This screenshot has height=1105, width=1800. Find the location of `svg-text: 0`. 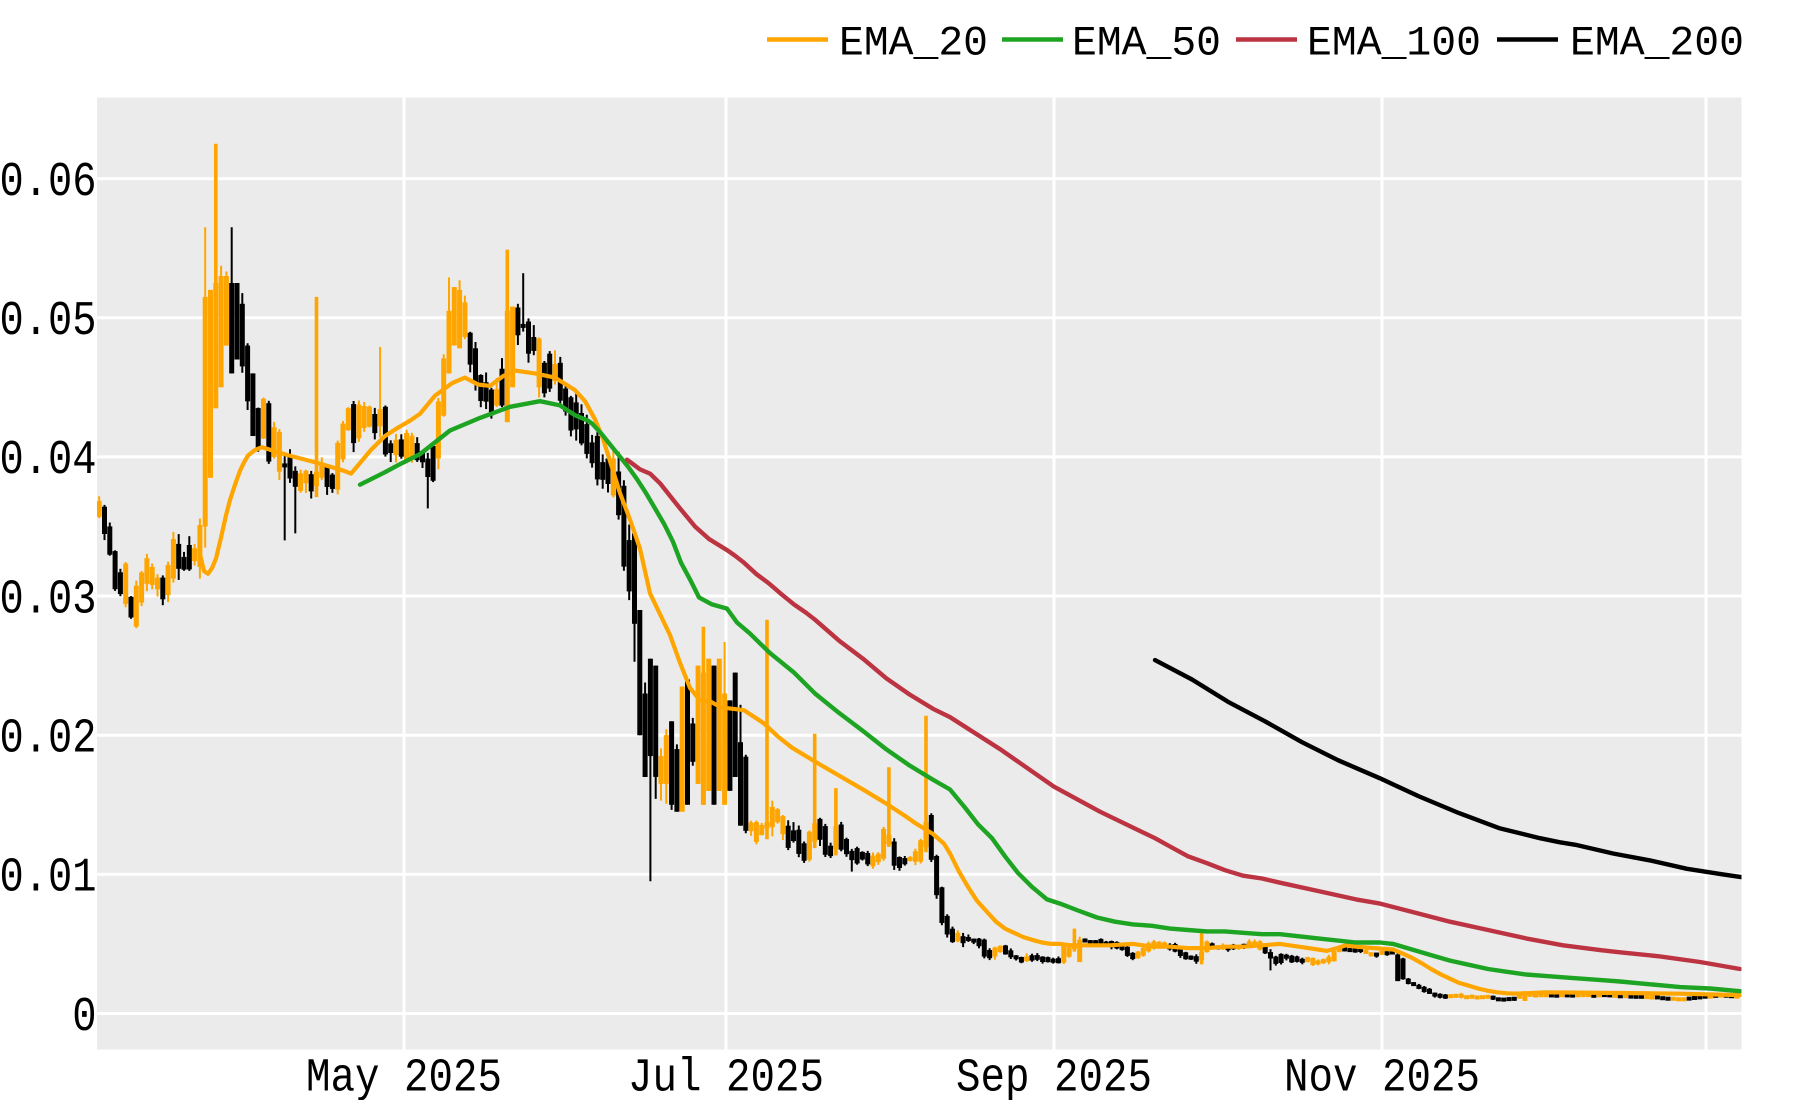

svg-text: 0 is located at coordinates (84, 1018).